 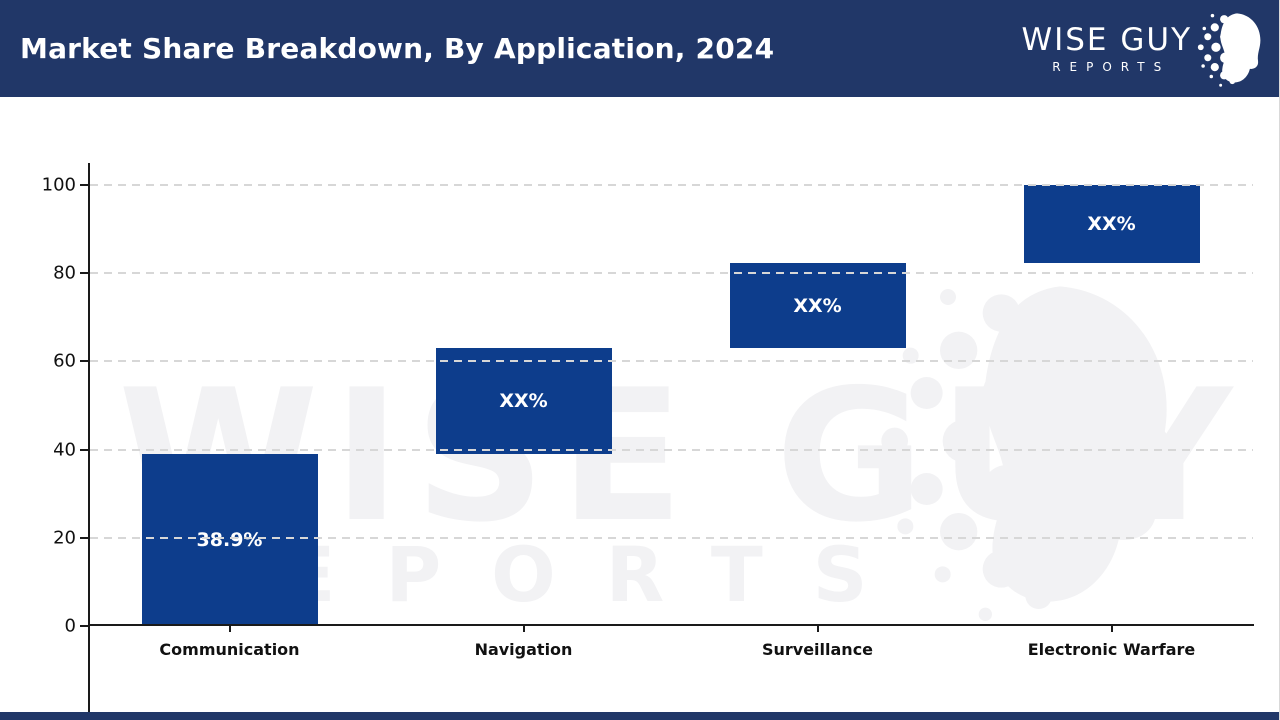 I want to click on bar-electronic-warfare: XX%, so click(x=1111, y=224).